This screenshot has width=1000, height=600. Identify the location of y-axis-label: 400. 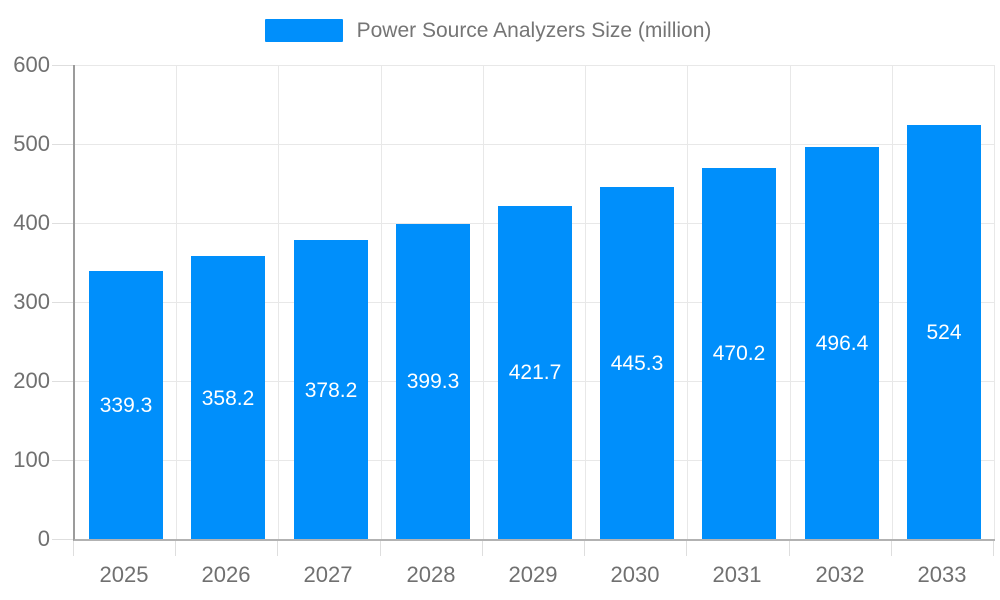
(31, 222).